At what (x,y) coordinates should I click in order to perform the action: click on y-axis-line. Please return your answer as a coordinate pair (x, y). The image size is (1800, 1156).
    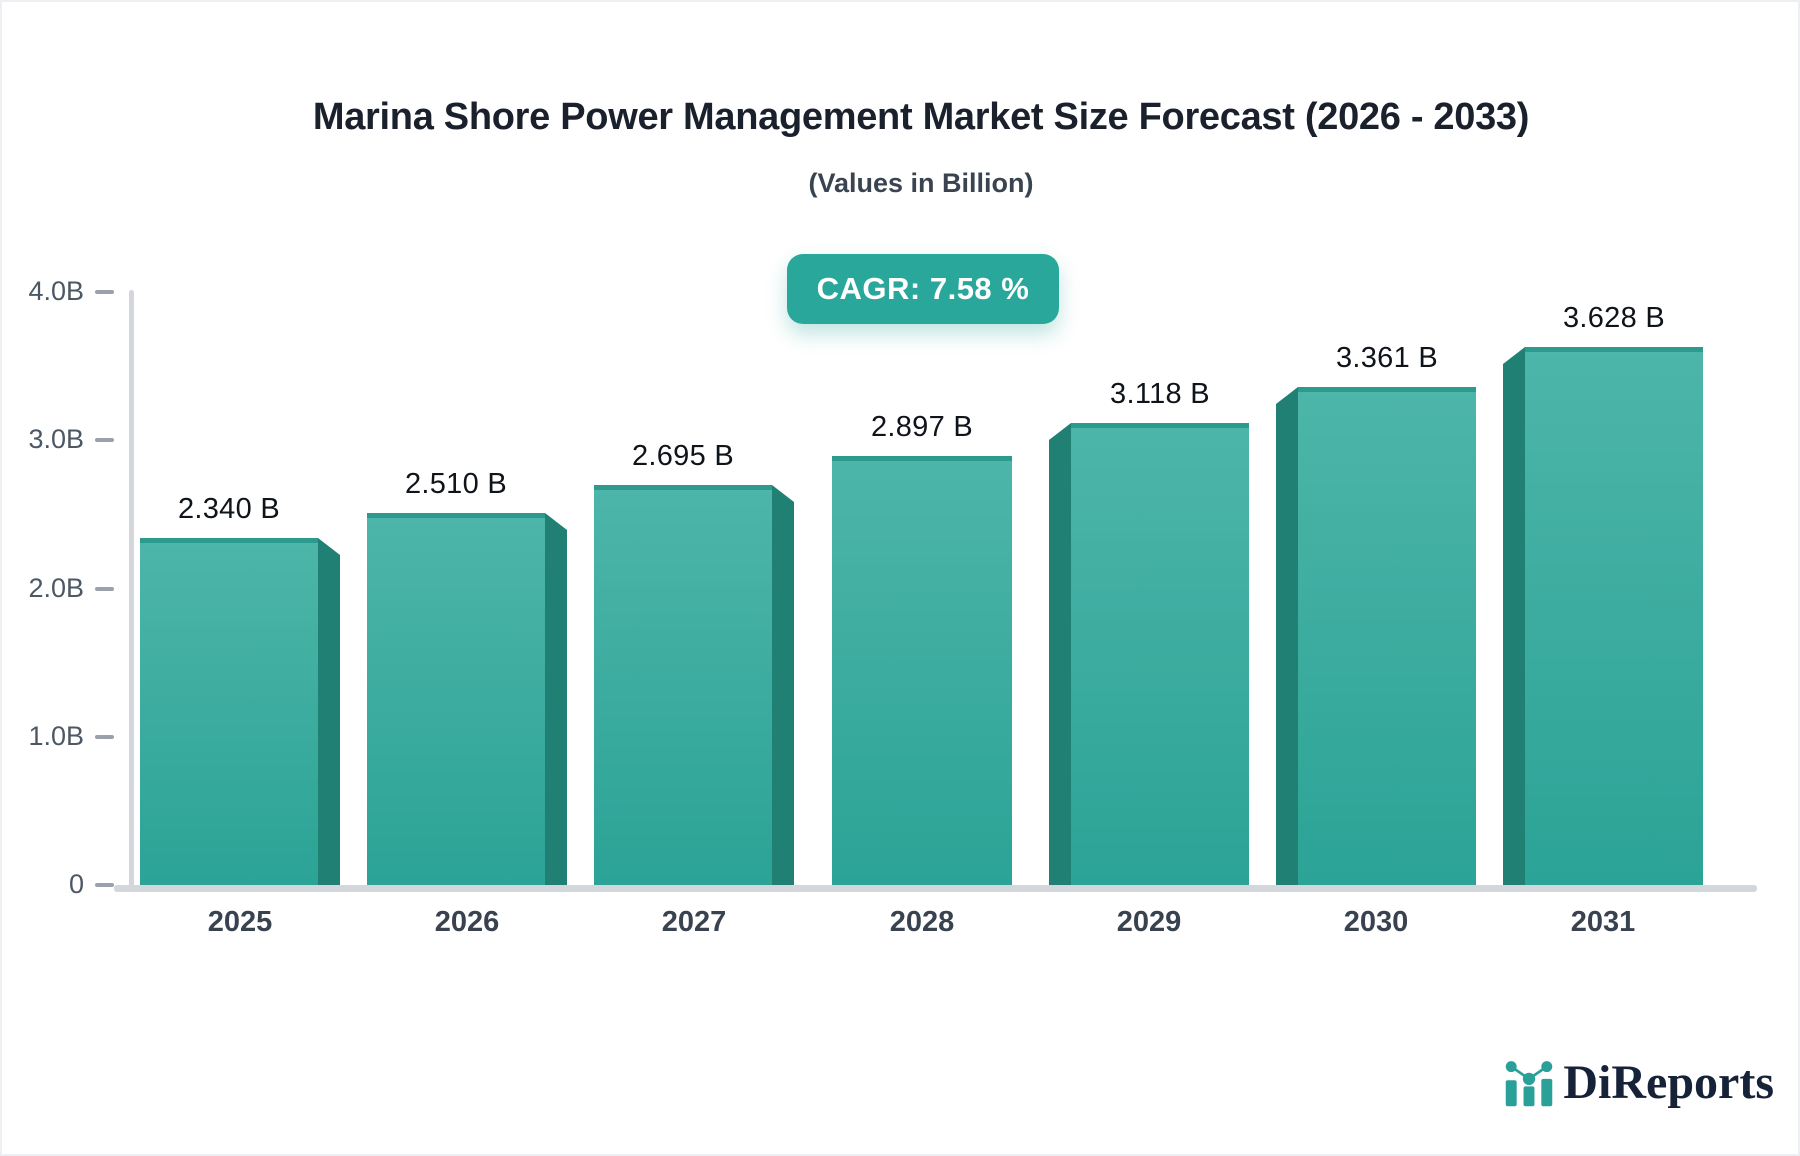
    Looking at the image, I should click on (131, 588).